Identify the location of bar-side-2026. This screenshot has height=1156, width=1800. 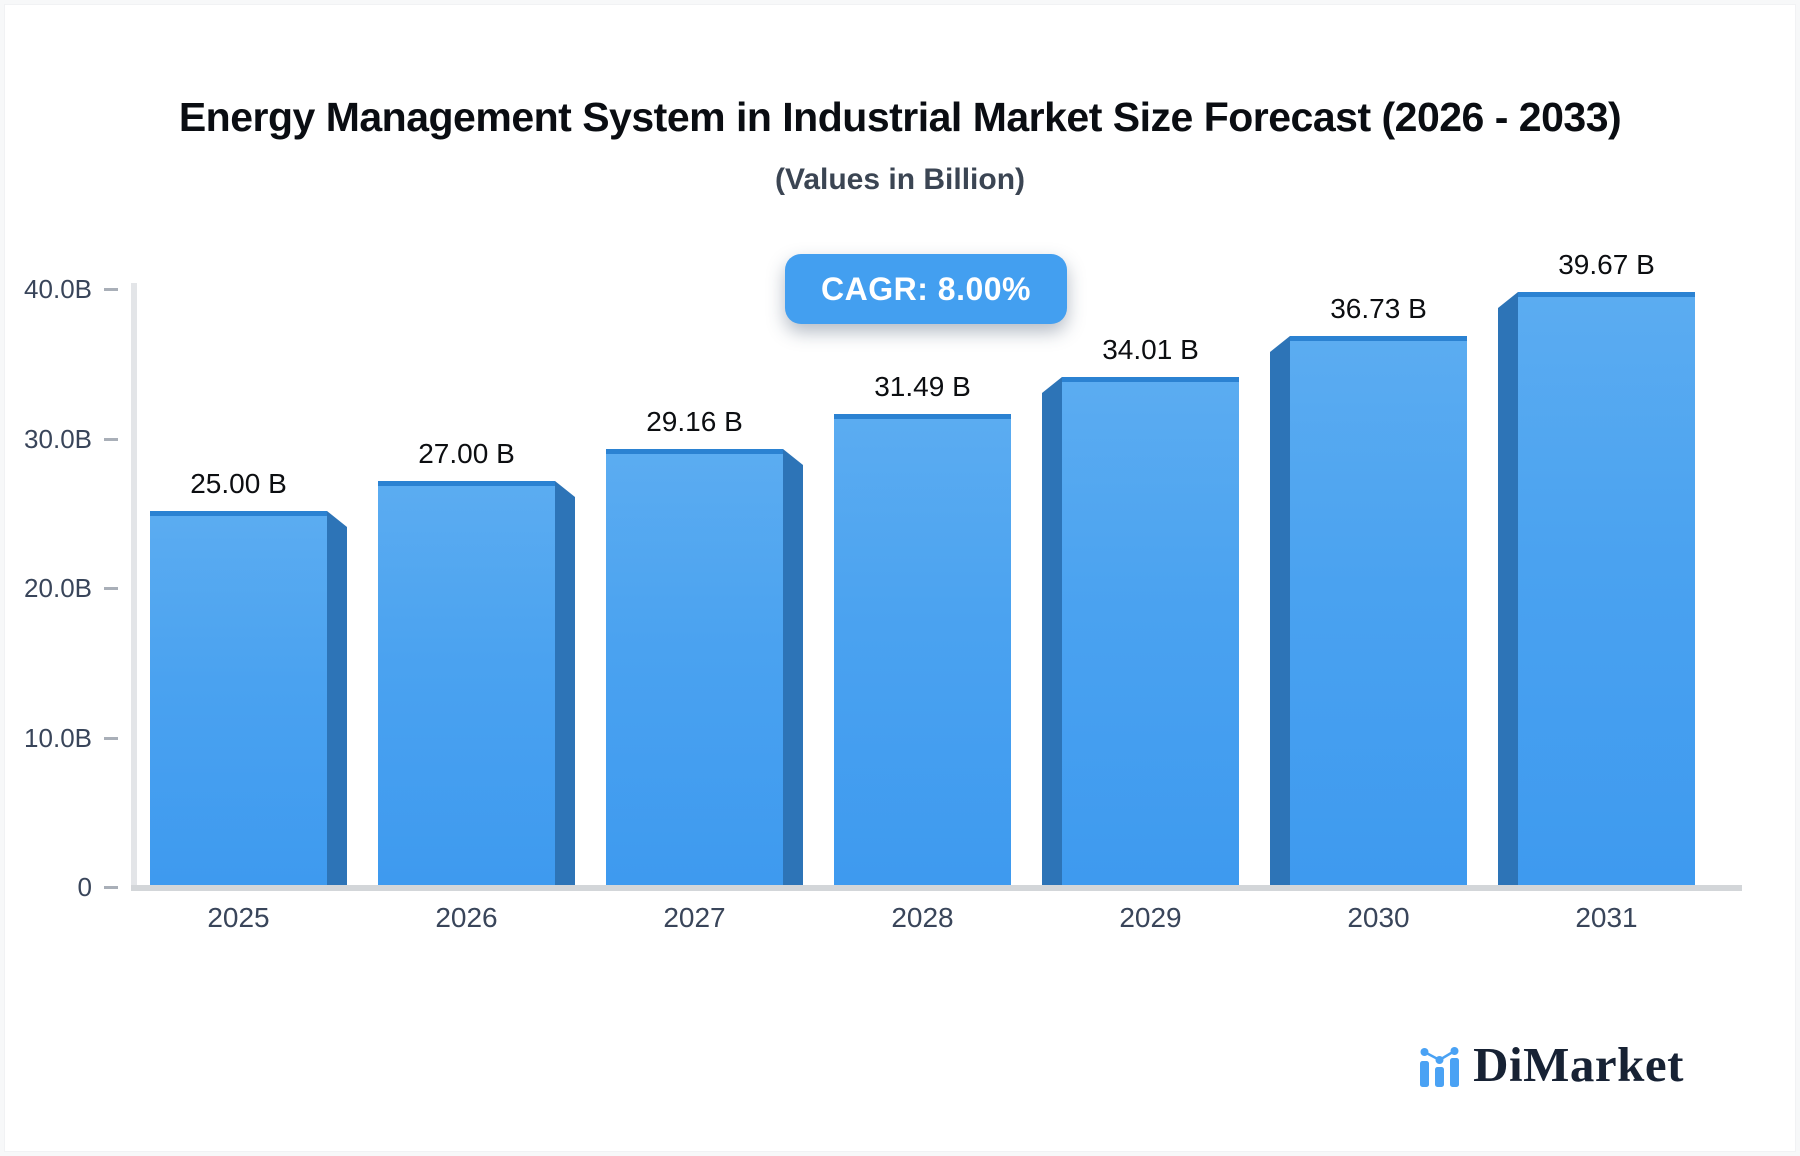
(565, 683).